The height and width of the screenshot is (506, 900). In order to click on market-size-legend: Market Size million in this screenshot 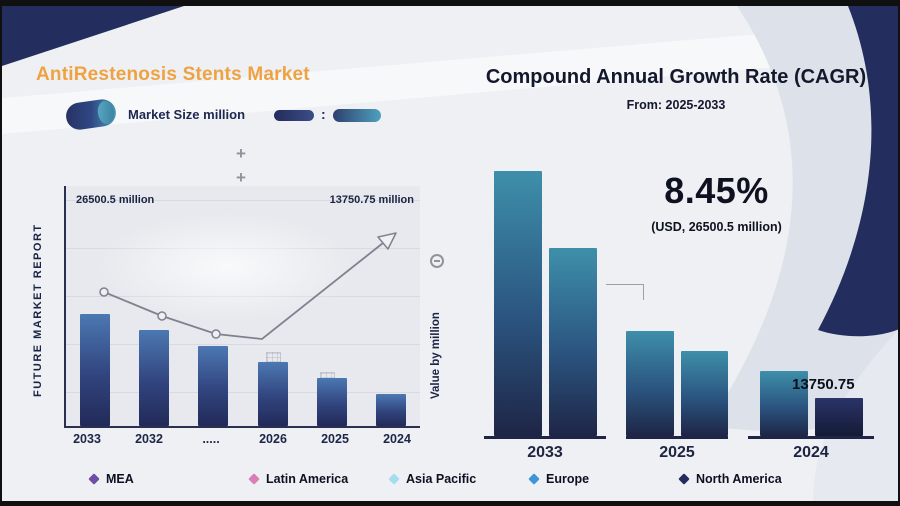, I will do `click(155, 114)`.